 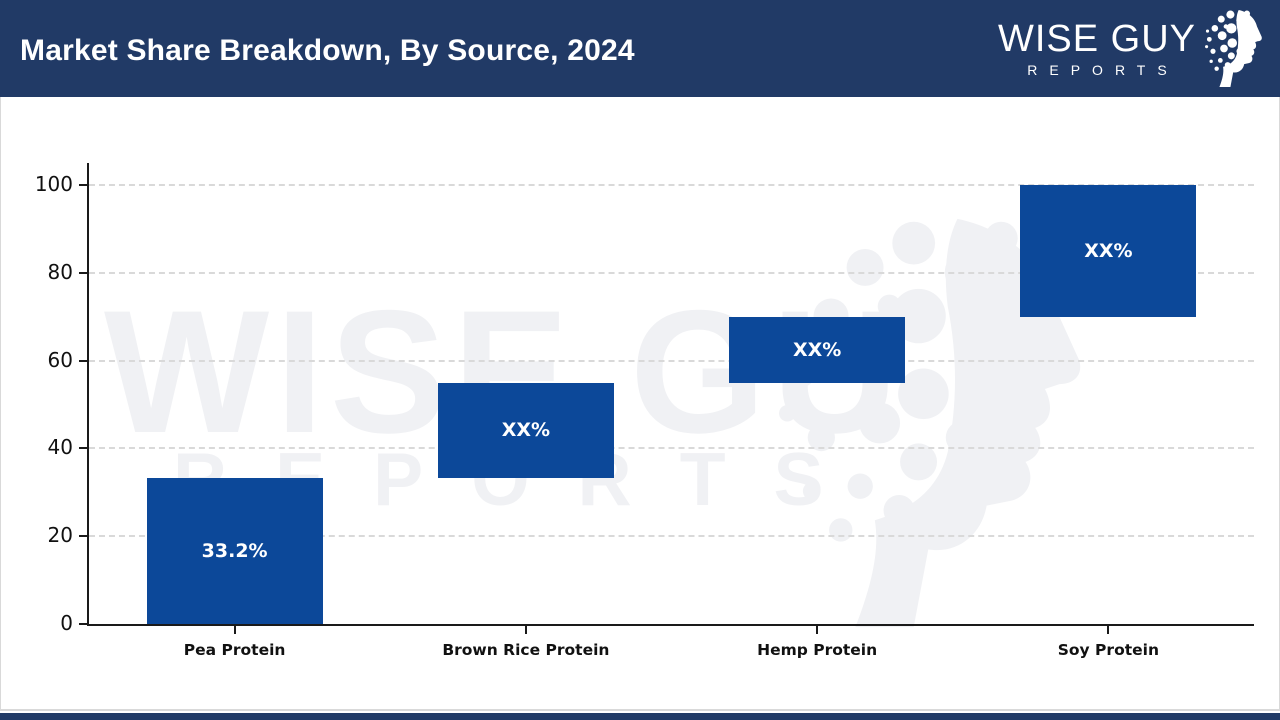 I want to click on logo-text: WISE GUY REPORTS, so click(x=1097, y=48).